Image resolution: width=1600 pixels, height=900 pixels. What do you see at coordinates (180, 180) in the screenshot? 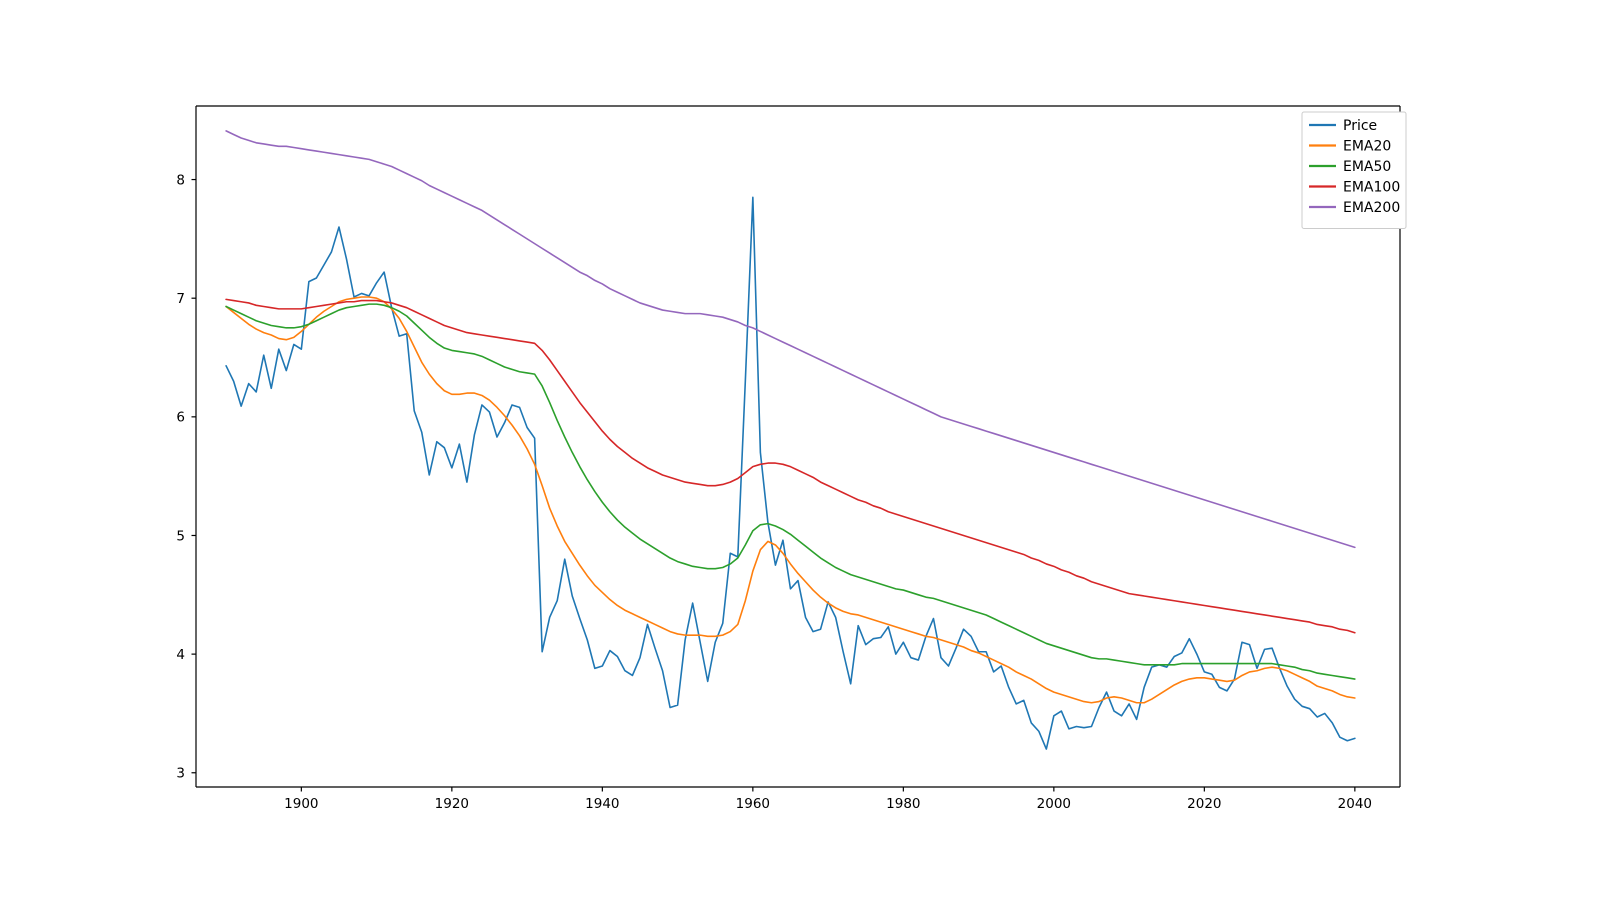
I see `y-tick-label: 8` at bounding box center [180, 180].